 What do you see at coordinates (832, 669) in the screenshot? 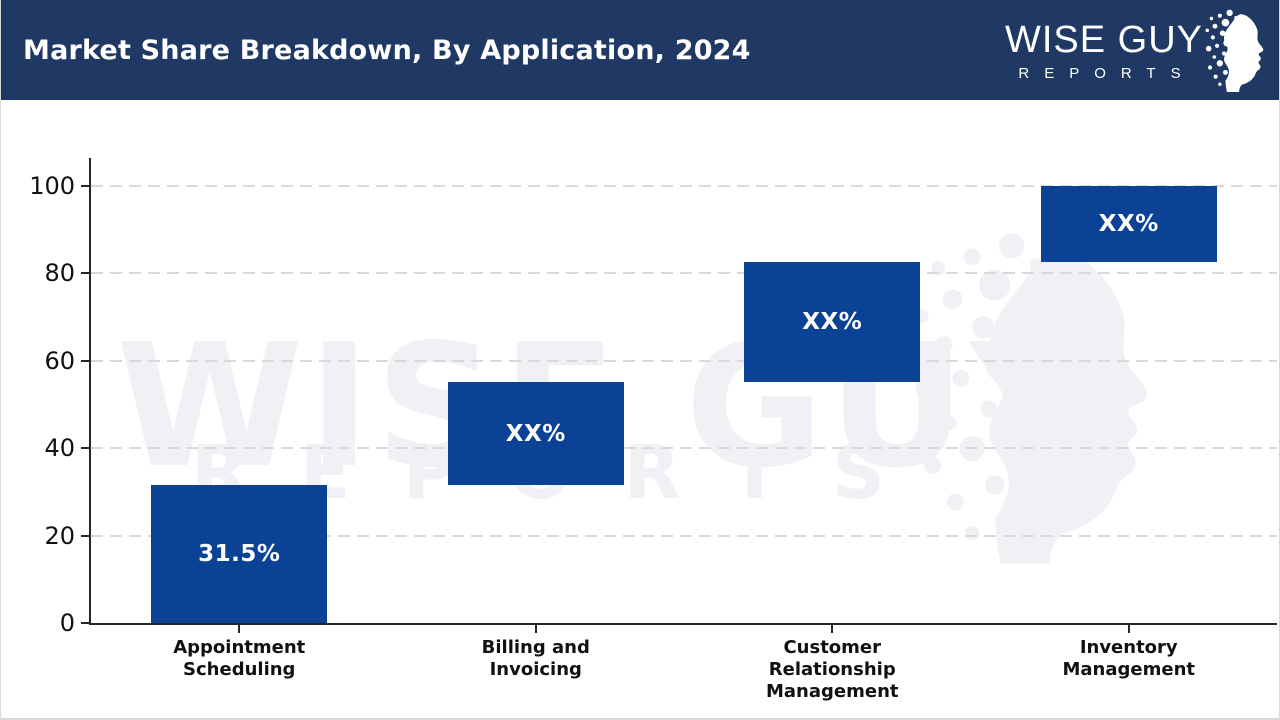
I see `x-tick-label: Customer Relationship Management` at bounding box center [832, 669].